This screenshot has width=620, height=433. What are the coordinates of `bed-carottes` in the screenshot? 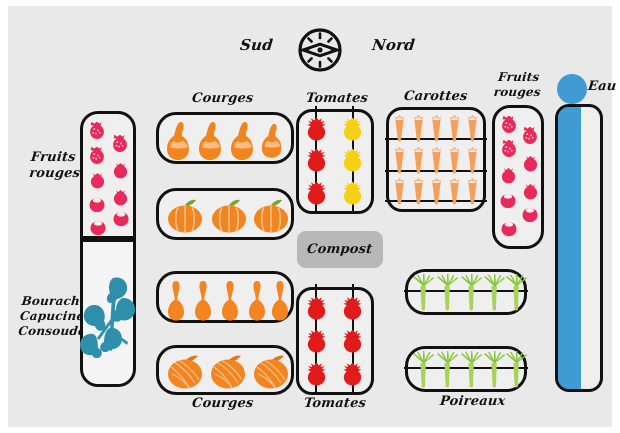 It's located at (436, 159).